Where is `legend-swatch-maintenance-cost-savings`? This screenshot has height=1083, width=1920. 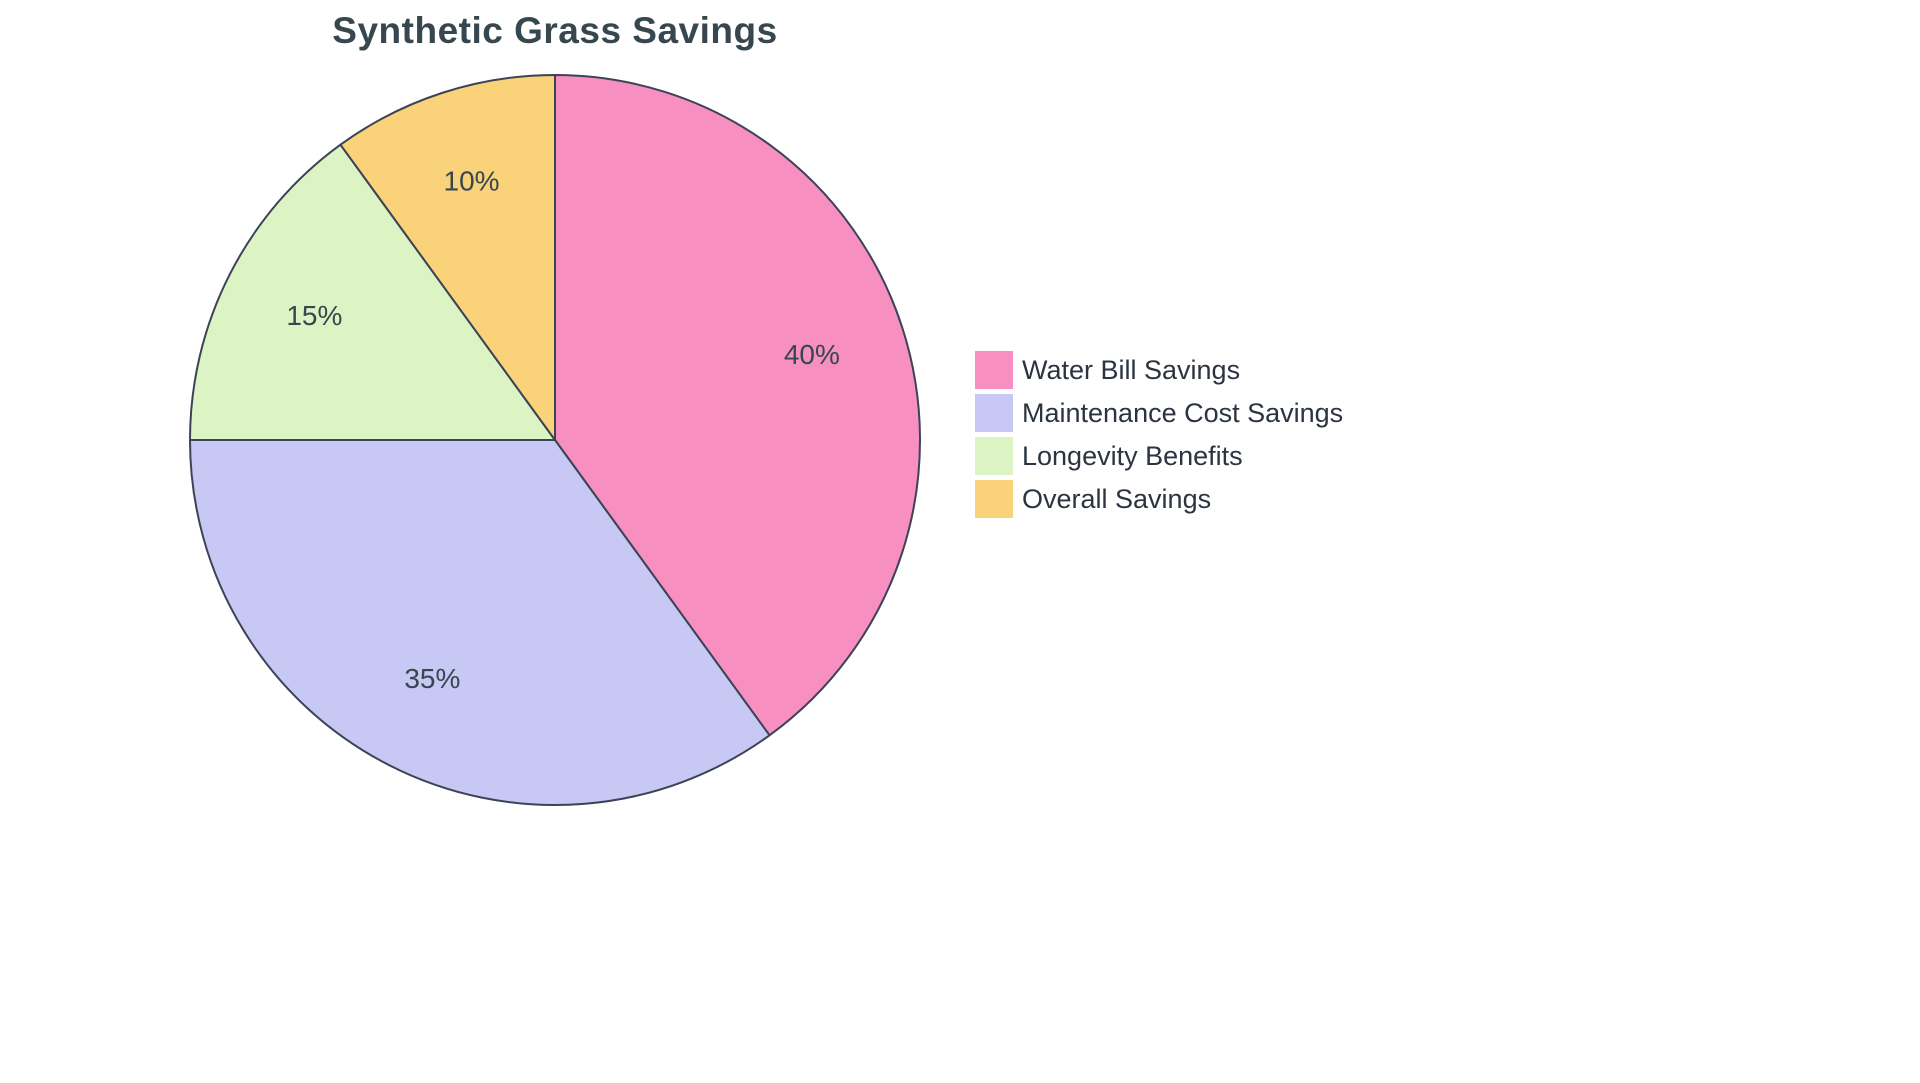
legend-swatch-maintenance-cost-savings is located at coordinates (994, 413).